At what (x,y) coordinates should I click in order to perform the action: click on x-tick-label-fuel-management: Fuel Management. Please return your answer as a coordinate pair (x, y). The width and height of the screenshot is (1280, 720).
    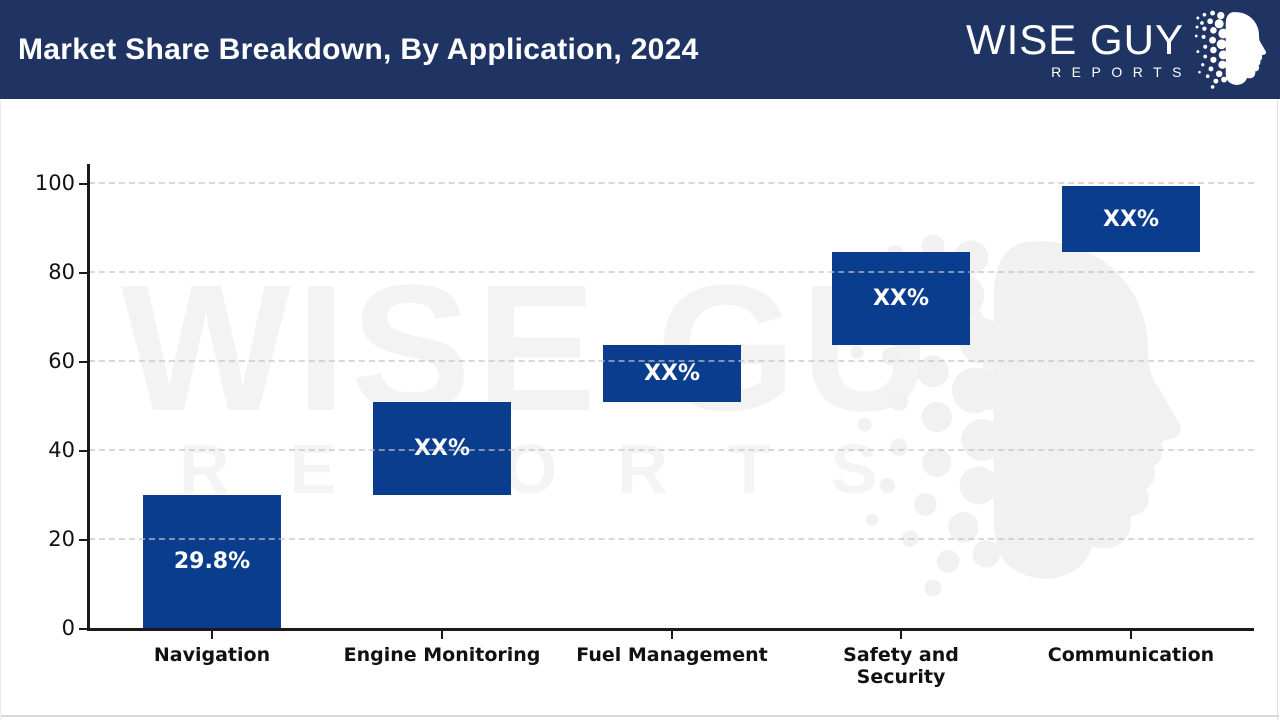
    Looking at the image, I should click on (672, 655).